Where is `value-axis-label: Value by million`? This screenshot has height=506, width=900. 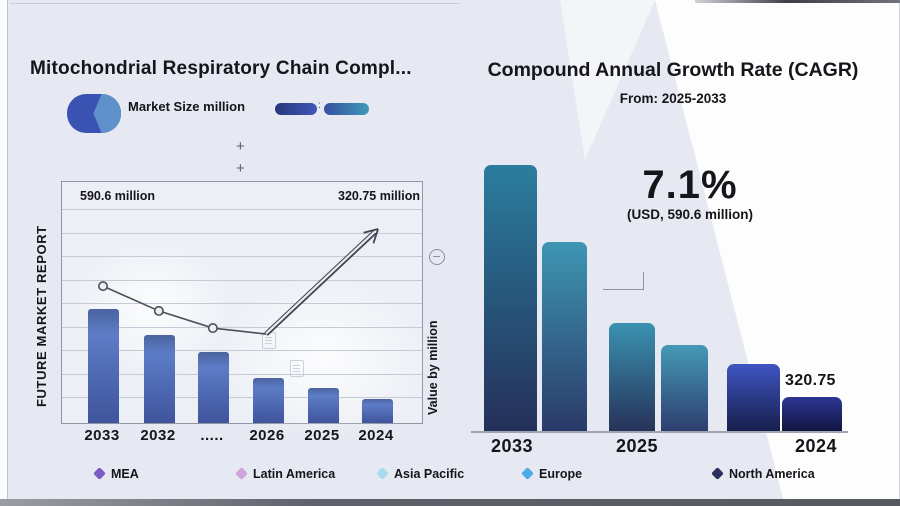
value-axis-label: Value by million is located at coordinates (433, 367).